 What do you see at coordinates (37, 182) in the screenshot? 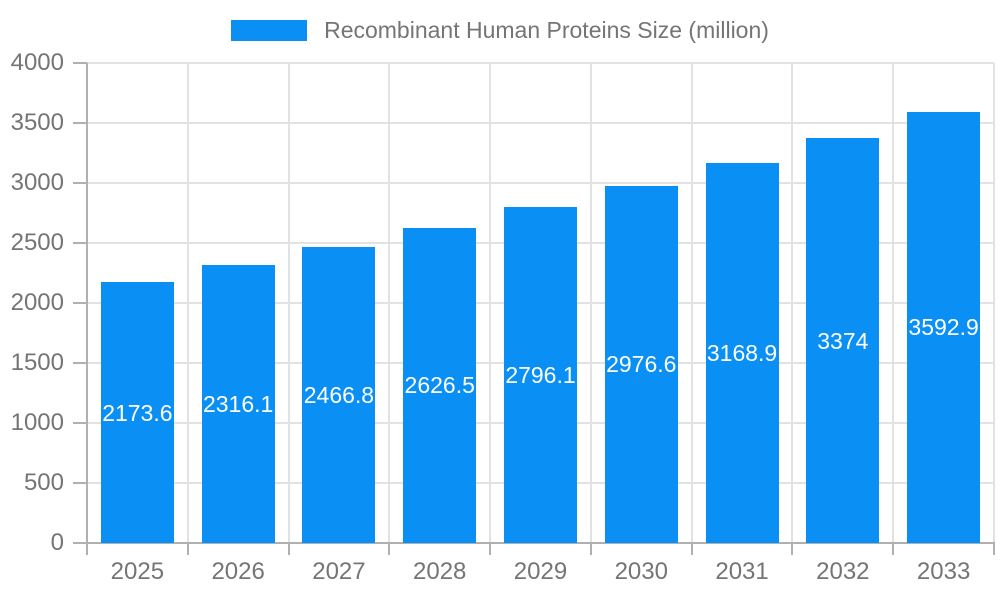
I see `y-axis-label: 3000` at bounding box center [37, 182].